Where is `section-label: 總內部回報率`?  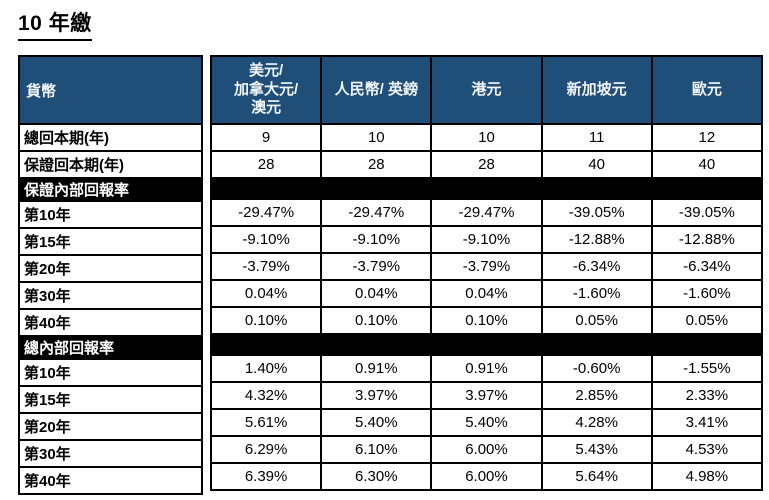 section-label: 總內部回報率 is located at coordinates (110, 347).